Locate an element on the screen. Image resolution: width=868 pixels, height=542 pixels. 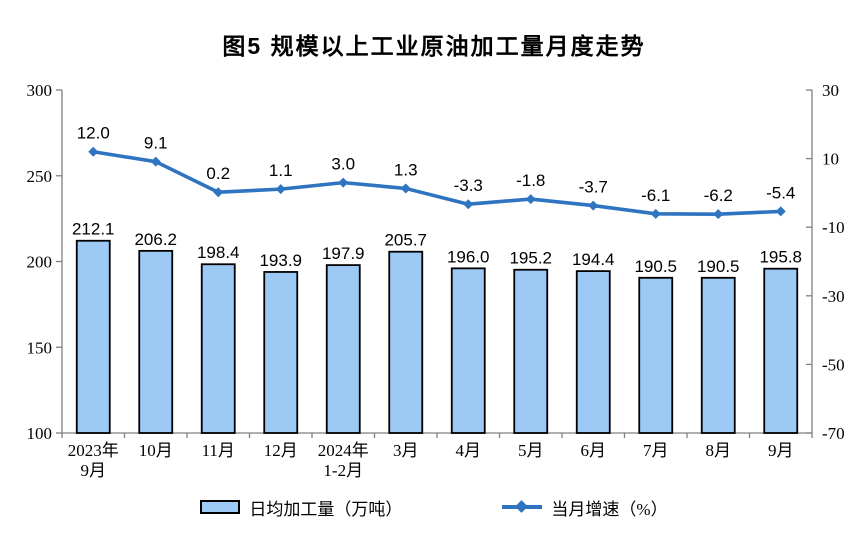
y-axis-right-tick-label: -50 is located at coordinates (833, 364).